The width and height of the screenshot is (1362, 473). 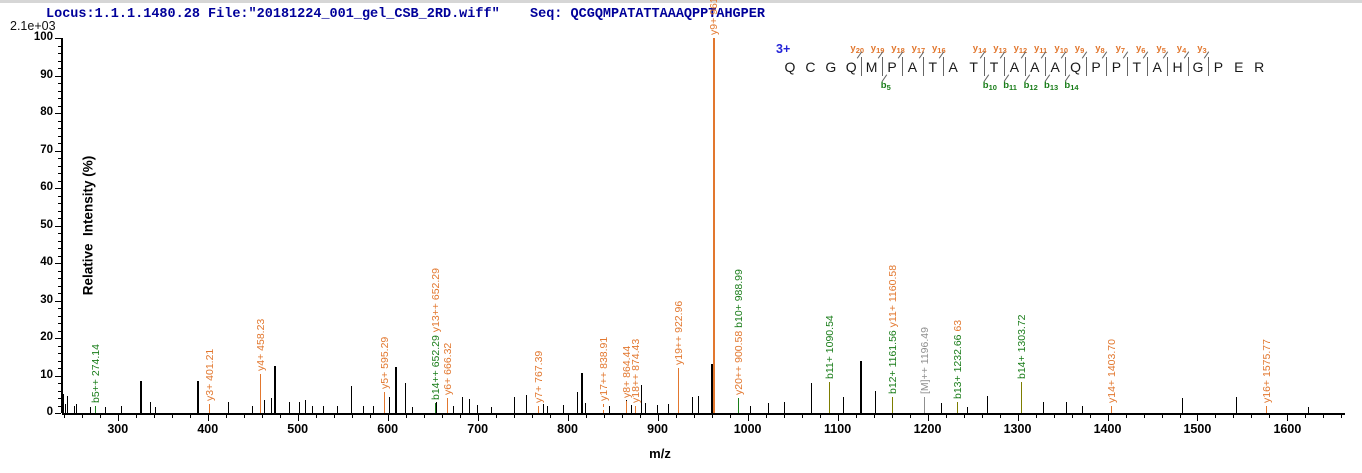 What do you see at coordinates (1096, 67) in the screenshot?
I see `residue-letter: P` at bounding box center [1096, 67].